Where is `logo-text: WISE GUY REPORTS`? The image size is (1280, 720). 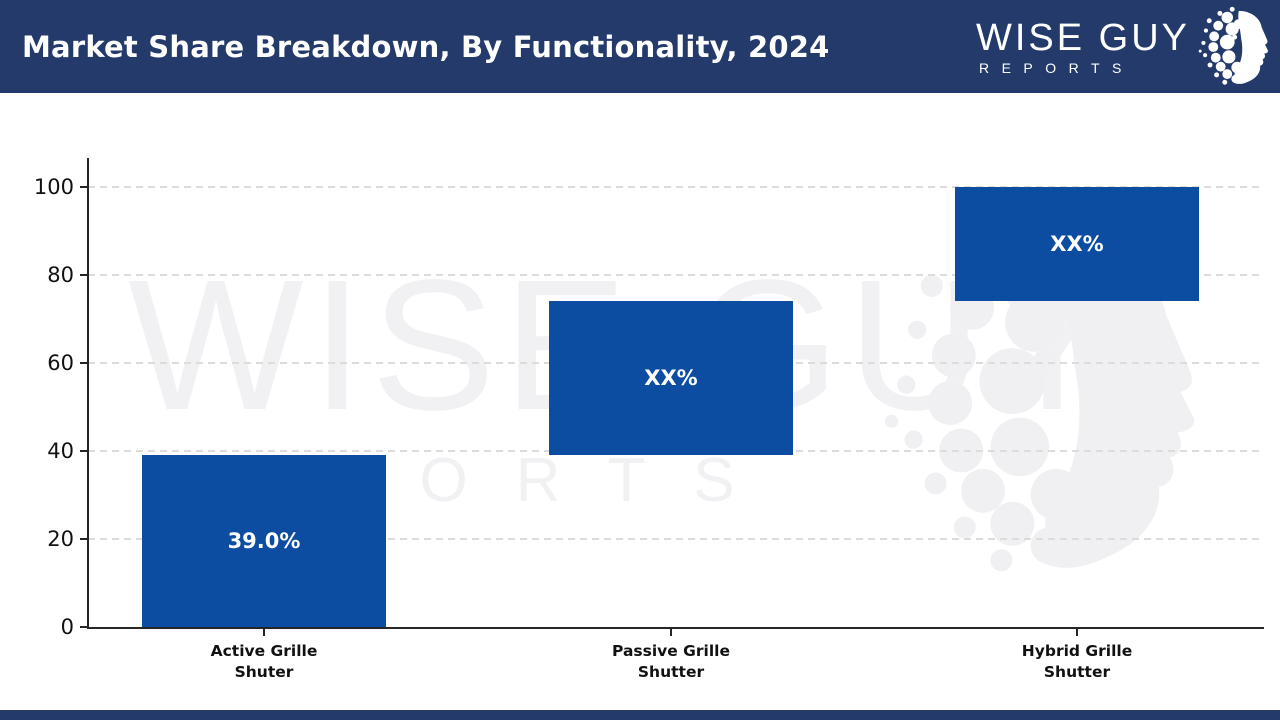
logo-text: WISE GUY REPORTS is located at coordinates (1083, 47).